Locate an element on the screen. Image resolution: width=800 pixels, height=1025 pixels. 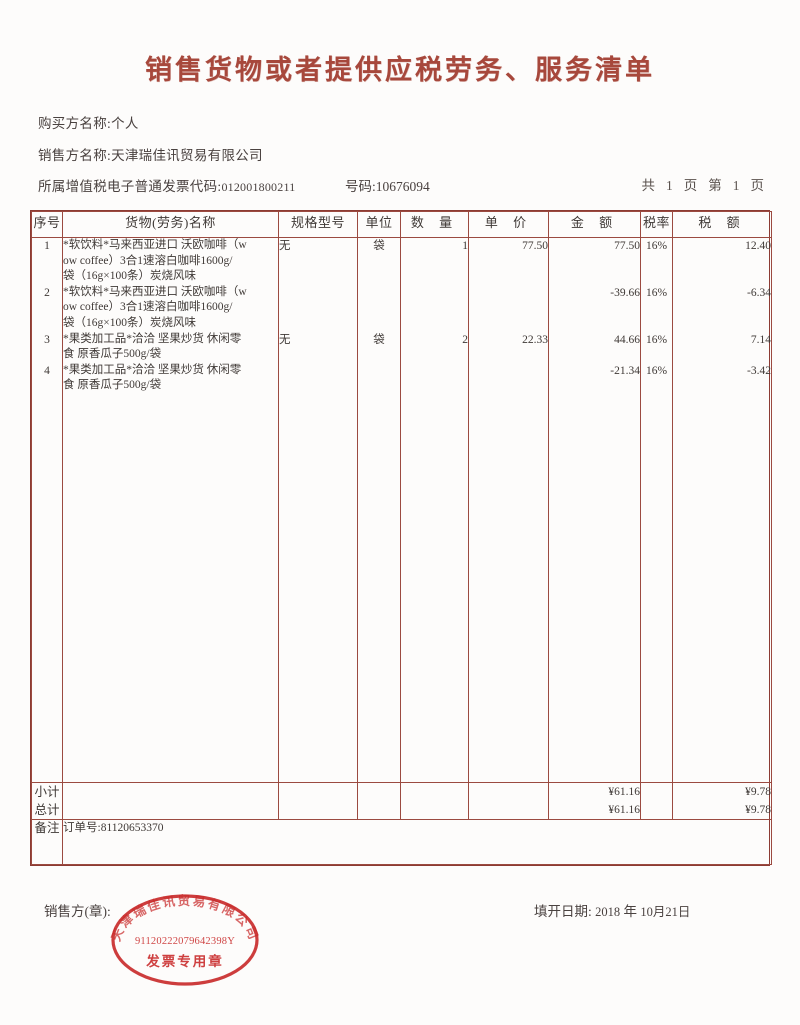
filler-no is located at coordinates (47, 588).